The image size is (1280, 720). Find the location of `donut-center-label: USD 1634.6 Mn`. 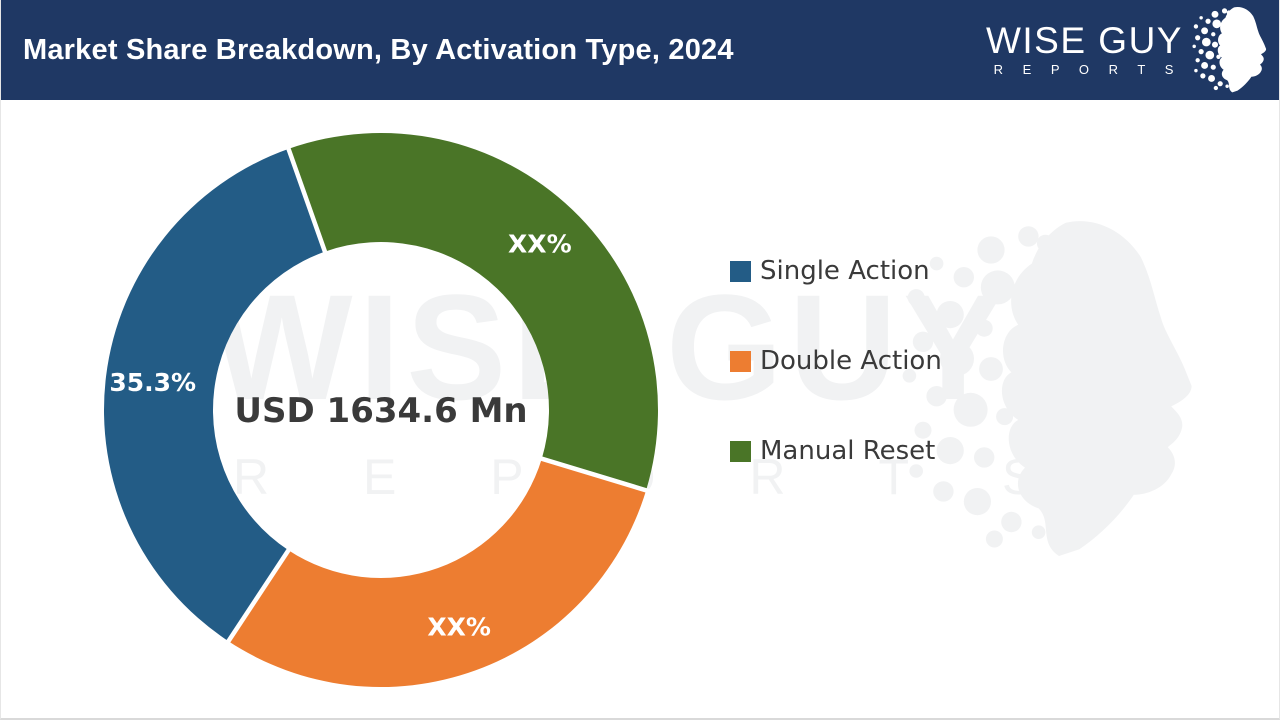

donut-center-label: USD 1634.6 Mn is located at coordinates (380, 411).